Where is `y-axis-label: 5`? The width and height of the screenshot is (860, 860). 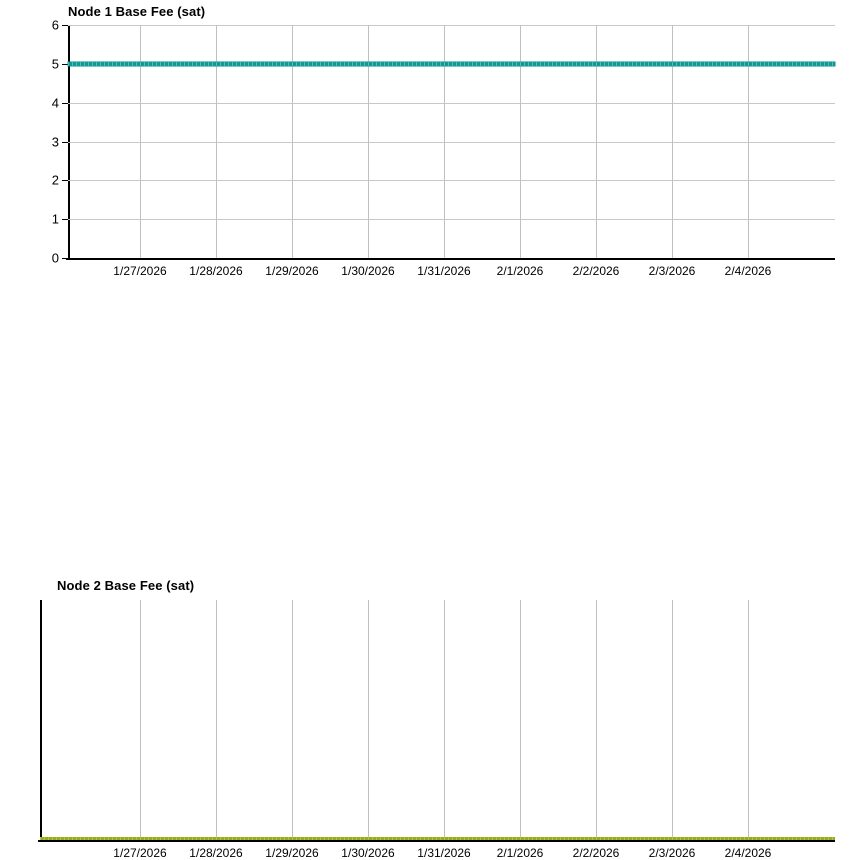
y-axis-label: 5 is located at coordinates (55, 64).